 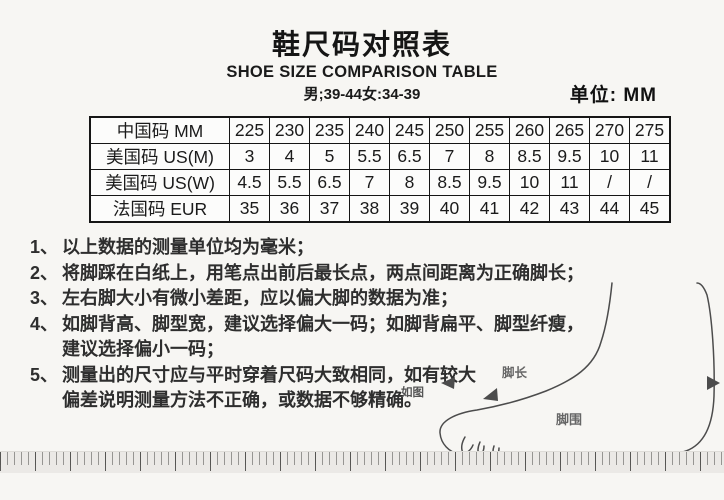 I want to click on note-text: 将脚踩在白纸上，用笔点出前后最长点，两点间距离为正确脚长；, so click(x=323, y=272).